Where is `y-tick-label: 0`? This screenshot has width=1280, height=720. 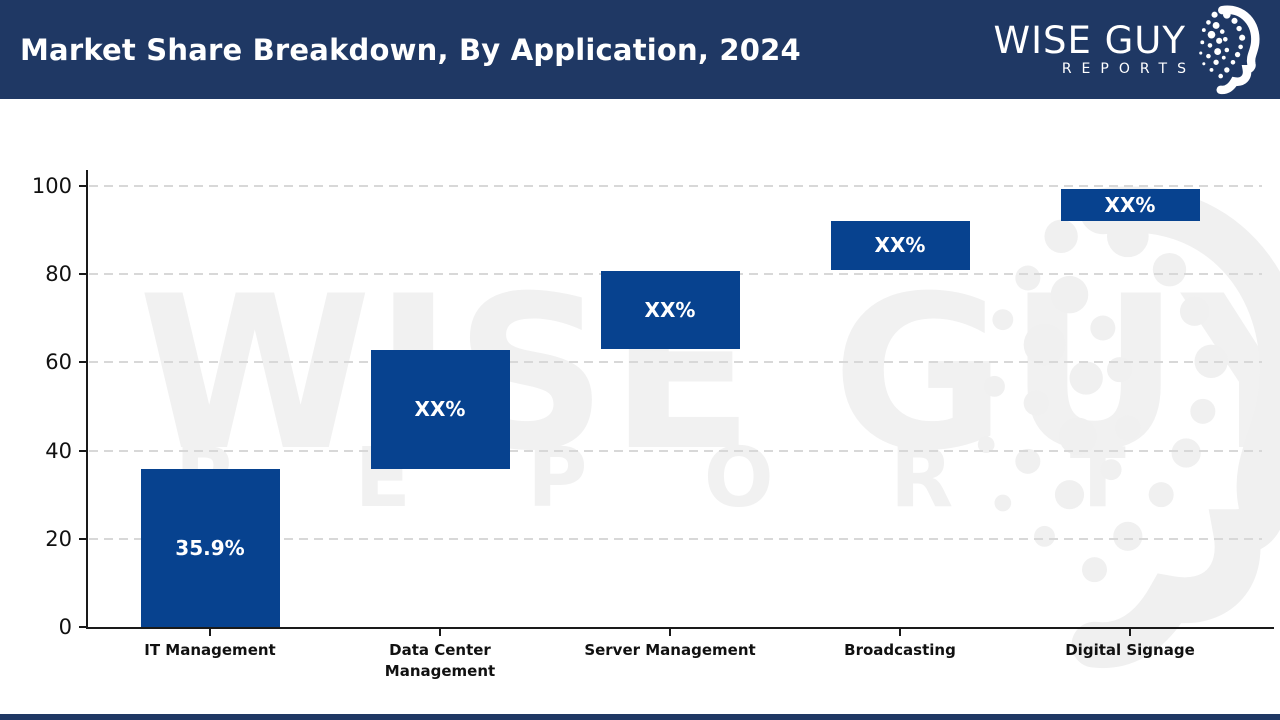 y-tick-label: 0 is located at coordinates (65, 627).